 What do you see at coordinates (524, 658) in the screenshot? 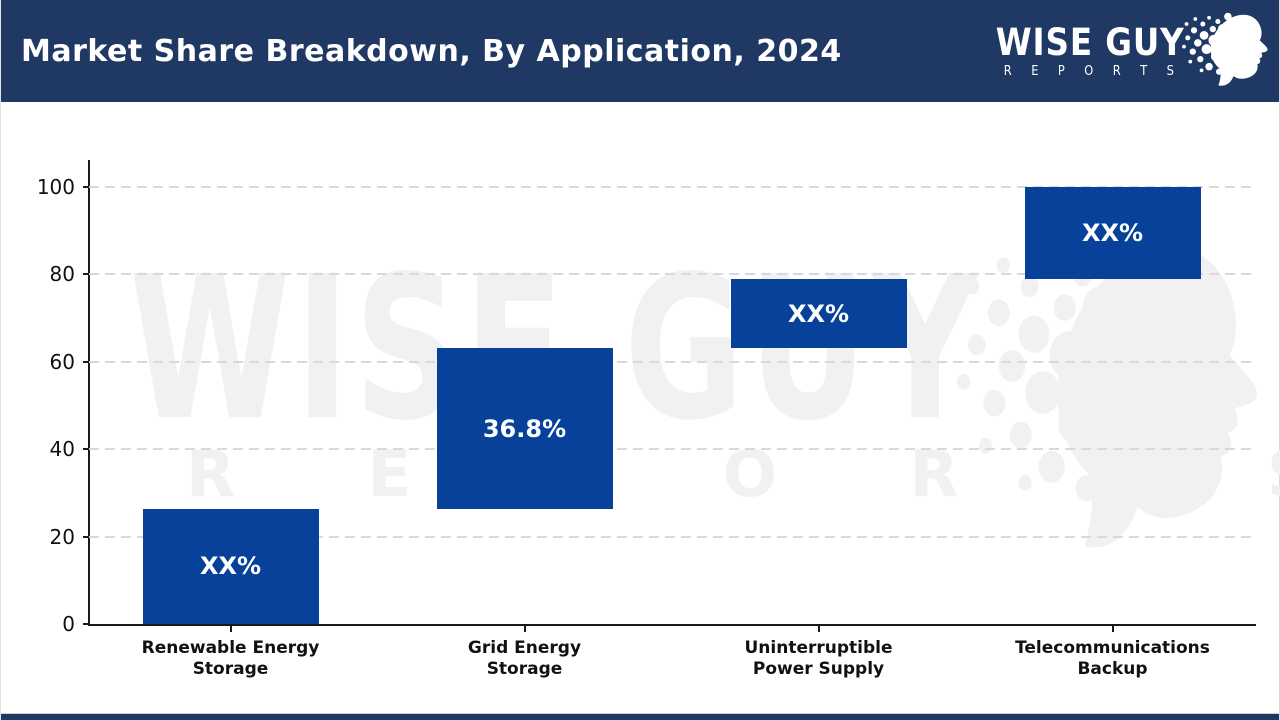
I see `category-label: Grid Energy Storage` at bounding box center [524, 658].